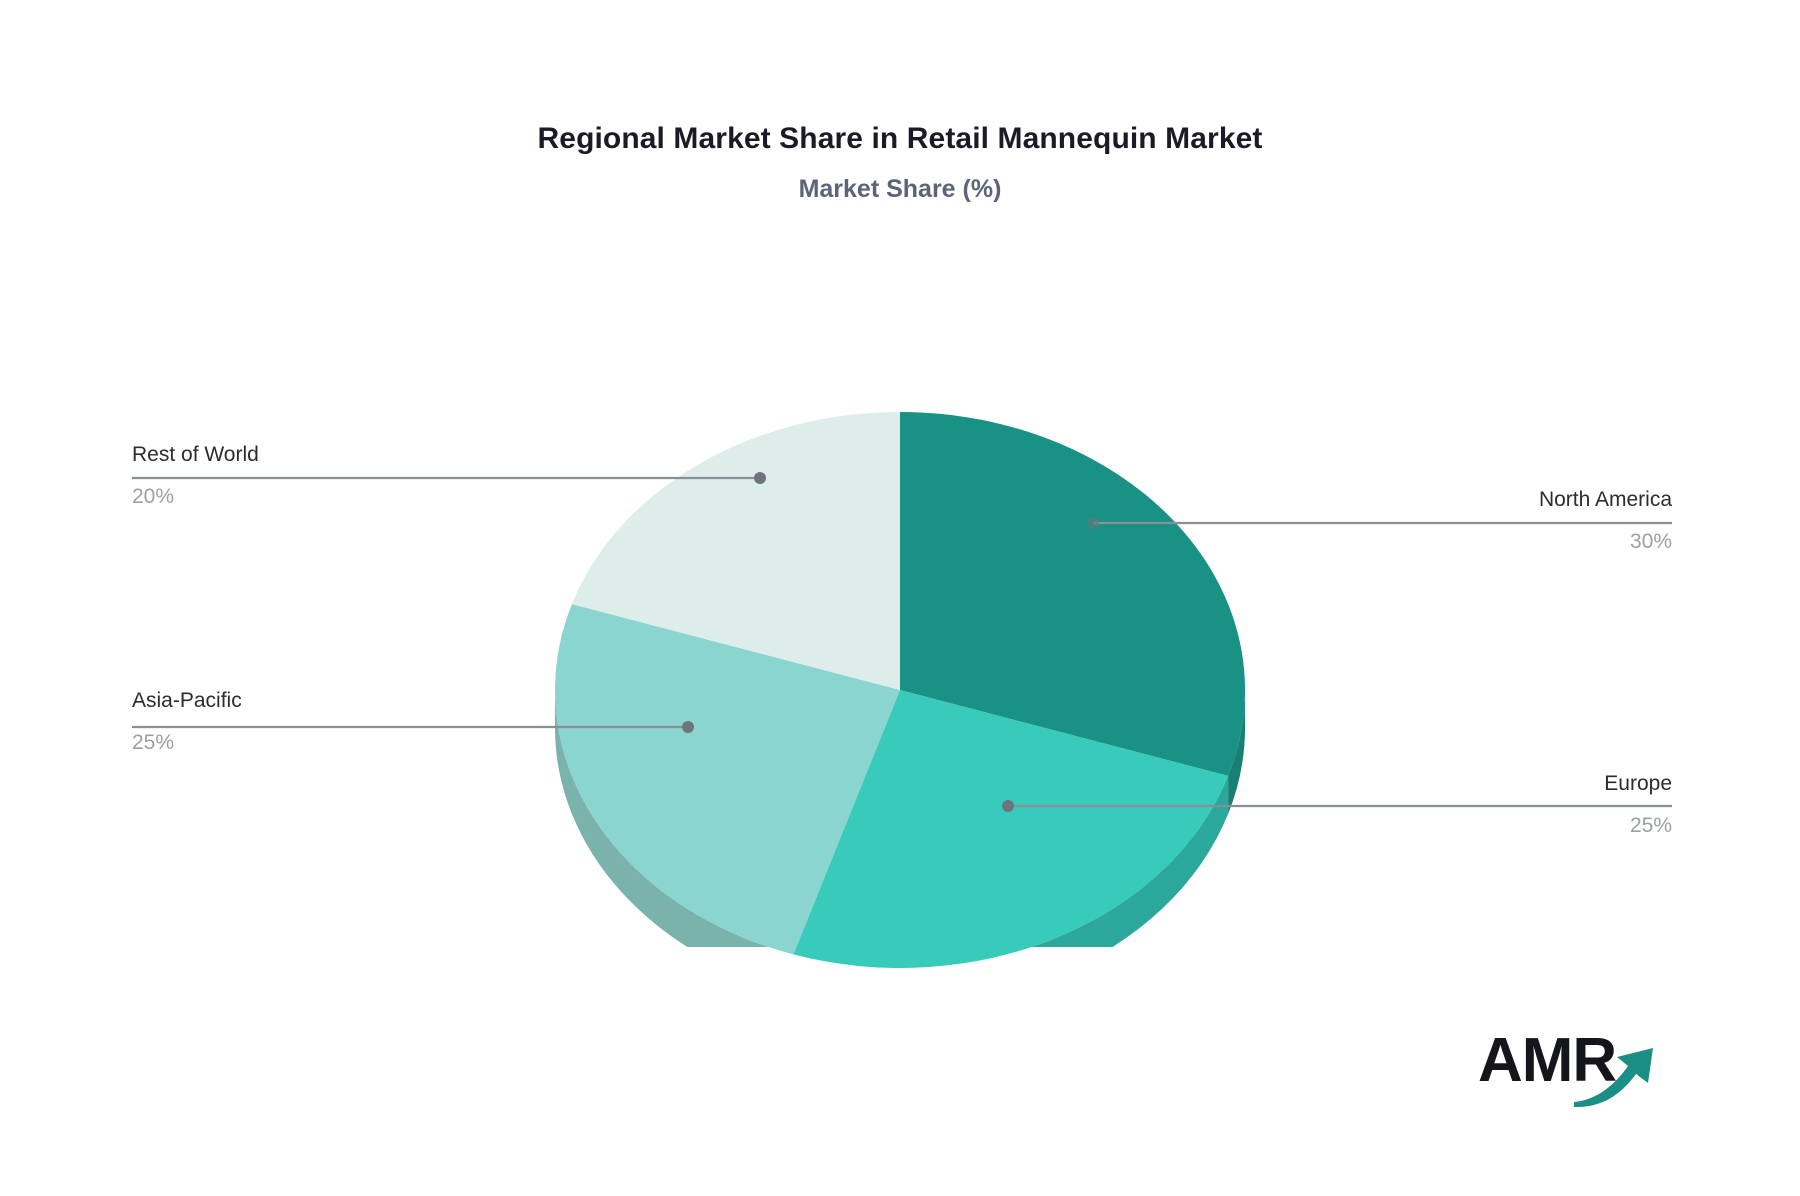 Image resolution: width=1800 pixels, height=1196 pixels. Describe the element at coordinates (1605, 499) in the screenshot. I see `callout-label-north-america: North America` at that location.